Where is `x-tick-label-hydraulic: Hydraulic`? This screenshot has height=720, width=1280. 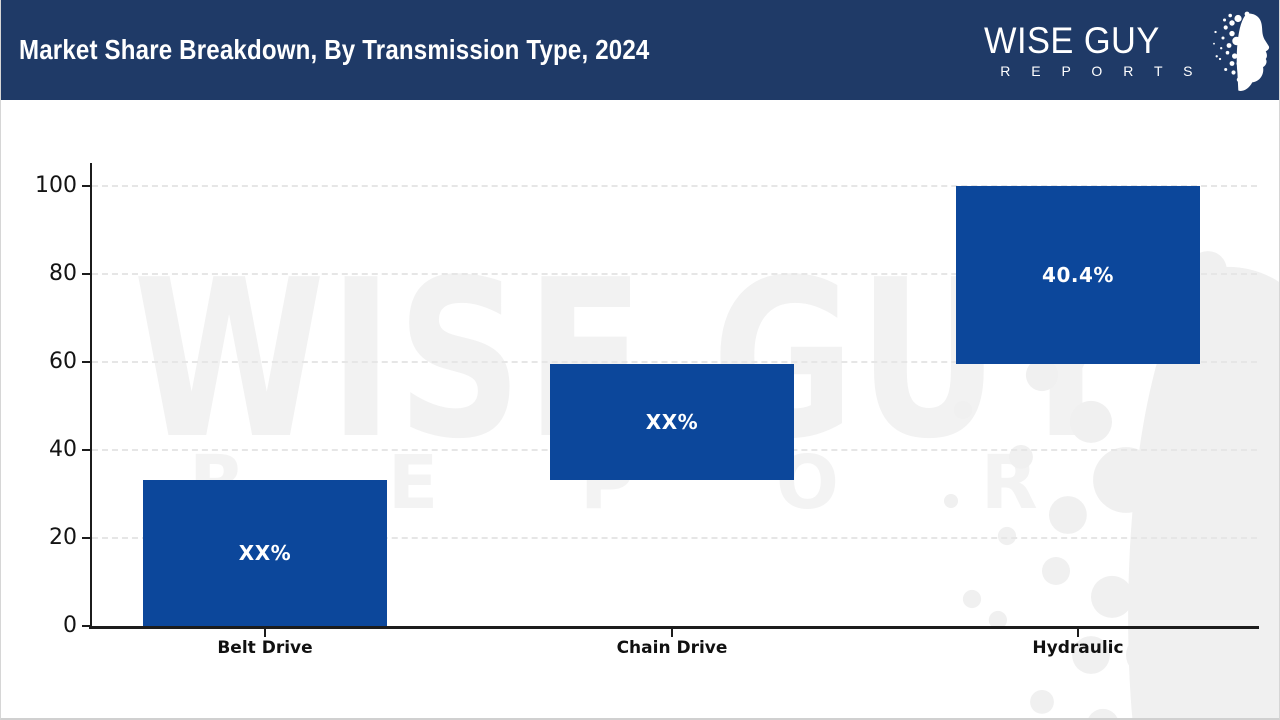 x-tick-label-hydraulic: Hydraulic is located at coordinates (1078, 648).